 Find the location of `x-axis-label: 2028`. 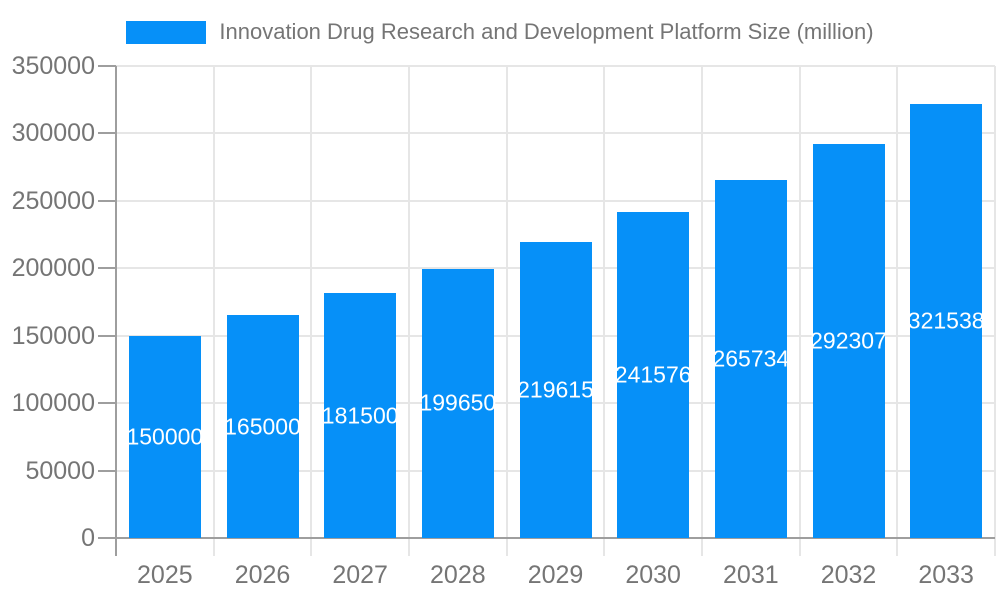

x-axis-label: 2028 is located at coordinates (458, 575).